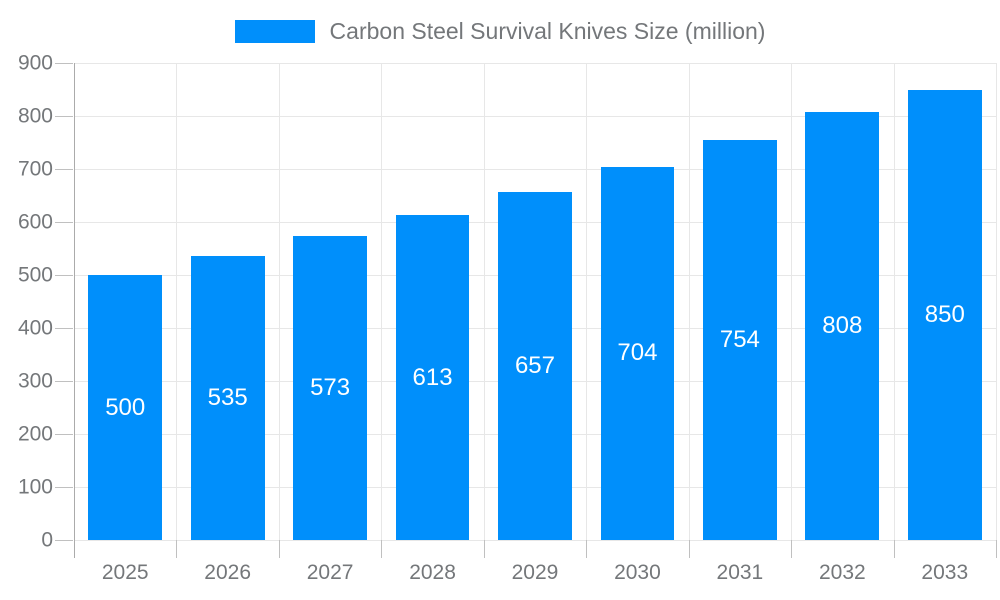 This screenshot has height=600, width=1000. I want to click on bar: 535, so click(227, 398).